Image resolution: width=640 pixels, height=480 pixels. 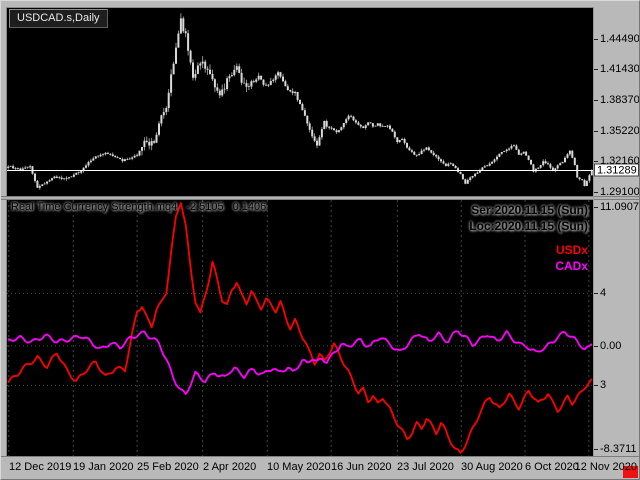 What do you see at coordinates (620, 38) in the screenshot?
I see `price-axis-label: 1.44490` at bounding box center [620, 38].